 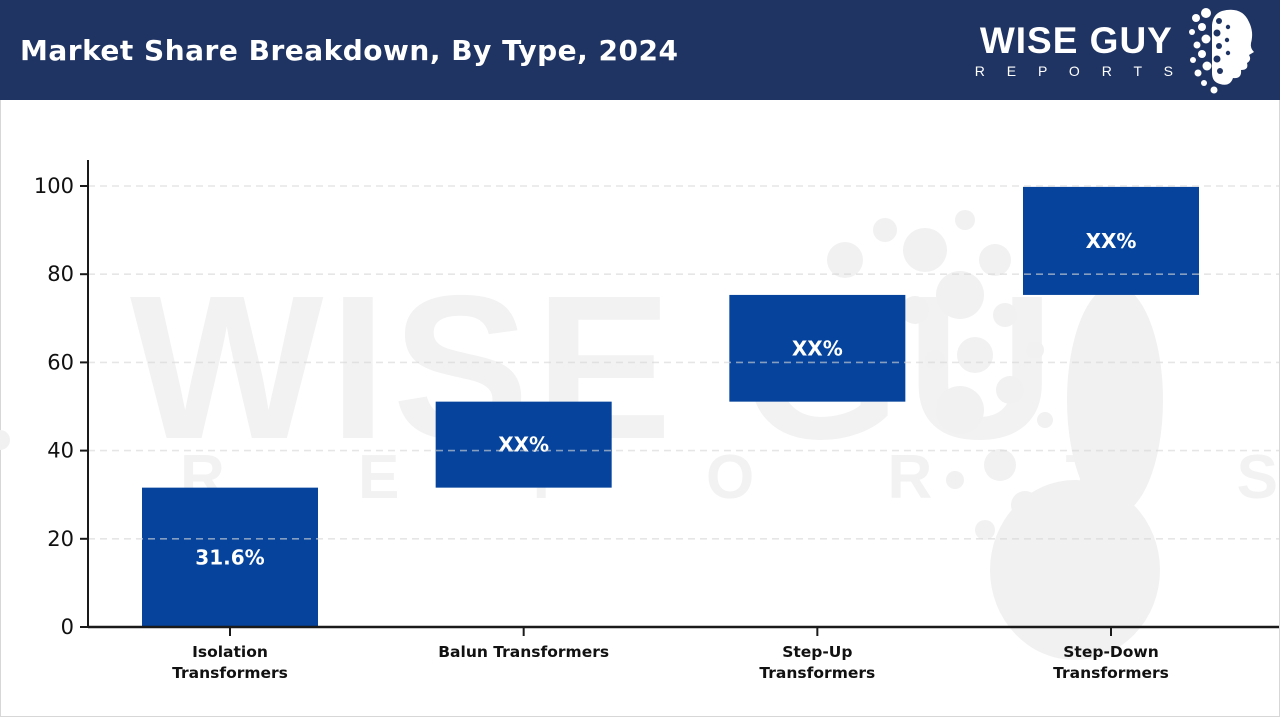 I want to click on y-tick-label: 0, so click(x=67, y=627).